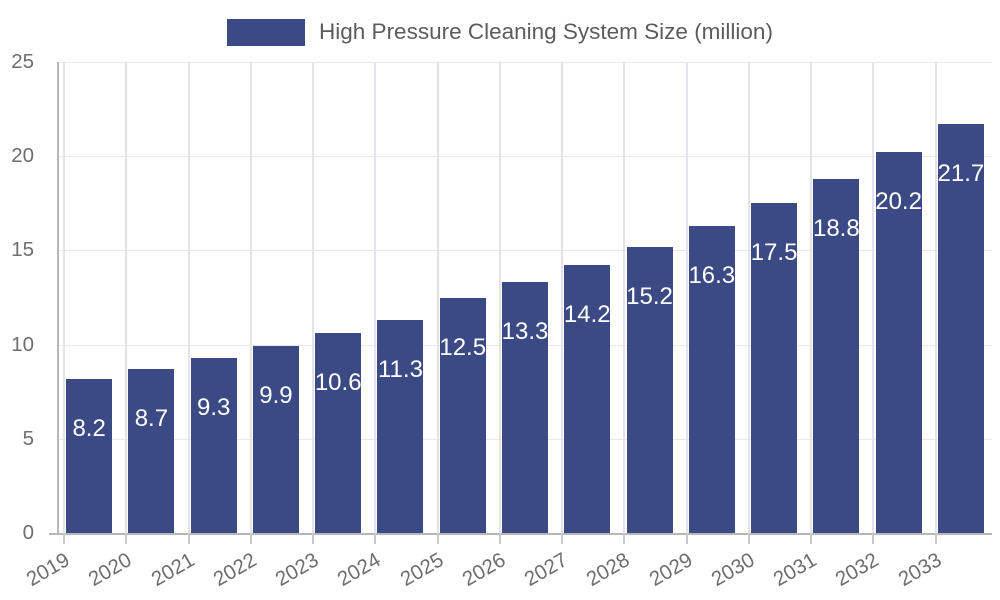  I want to click on x-axis-tick-label: 2026, so click(484, 569).